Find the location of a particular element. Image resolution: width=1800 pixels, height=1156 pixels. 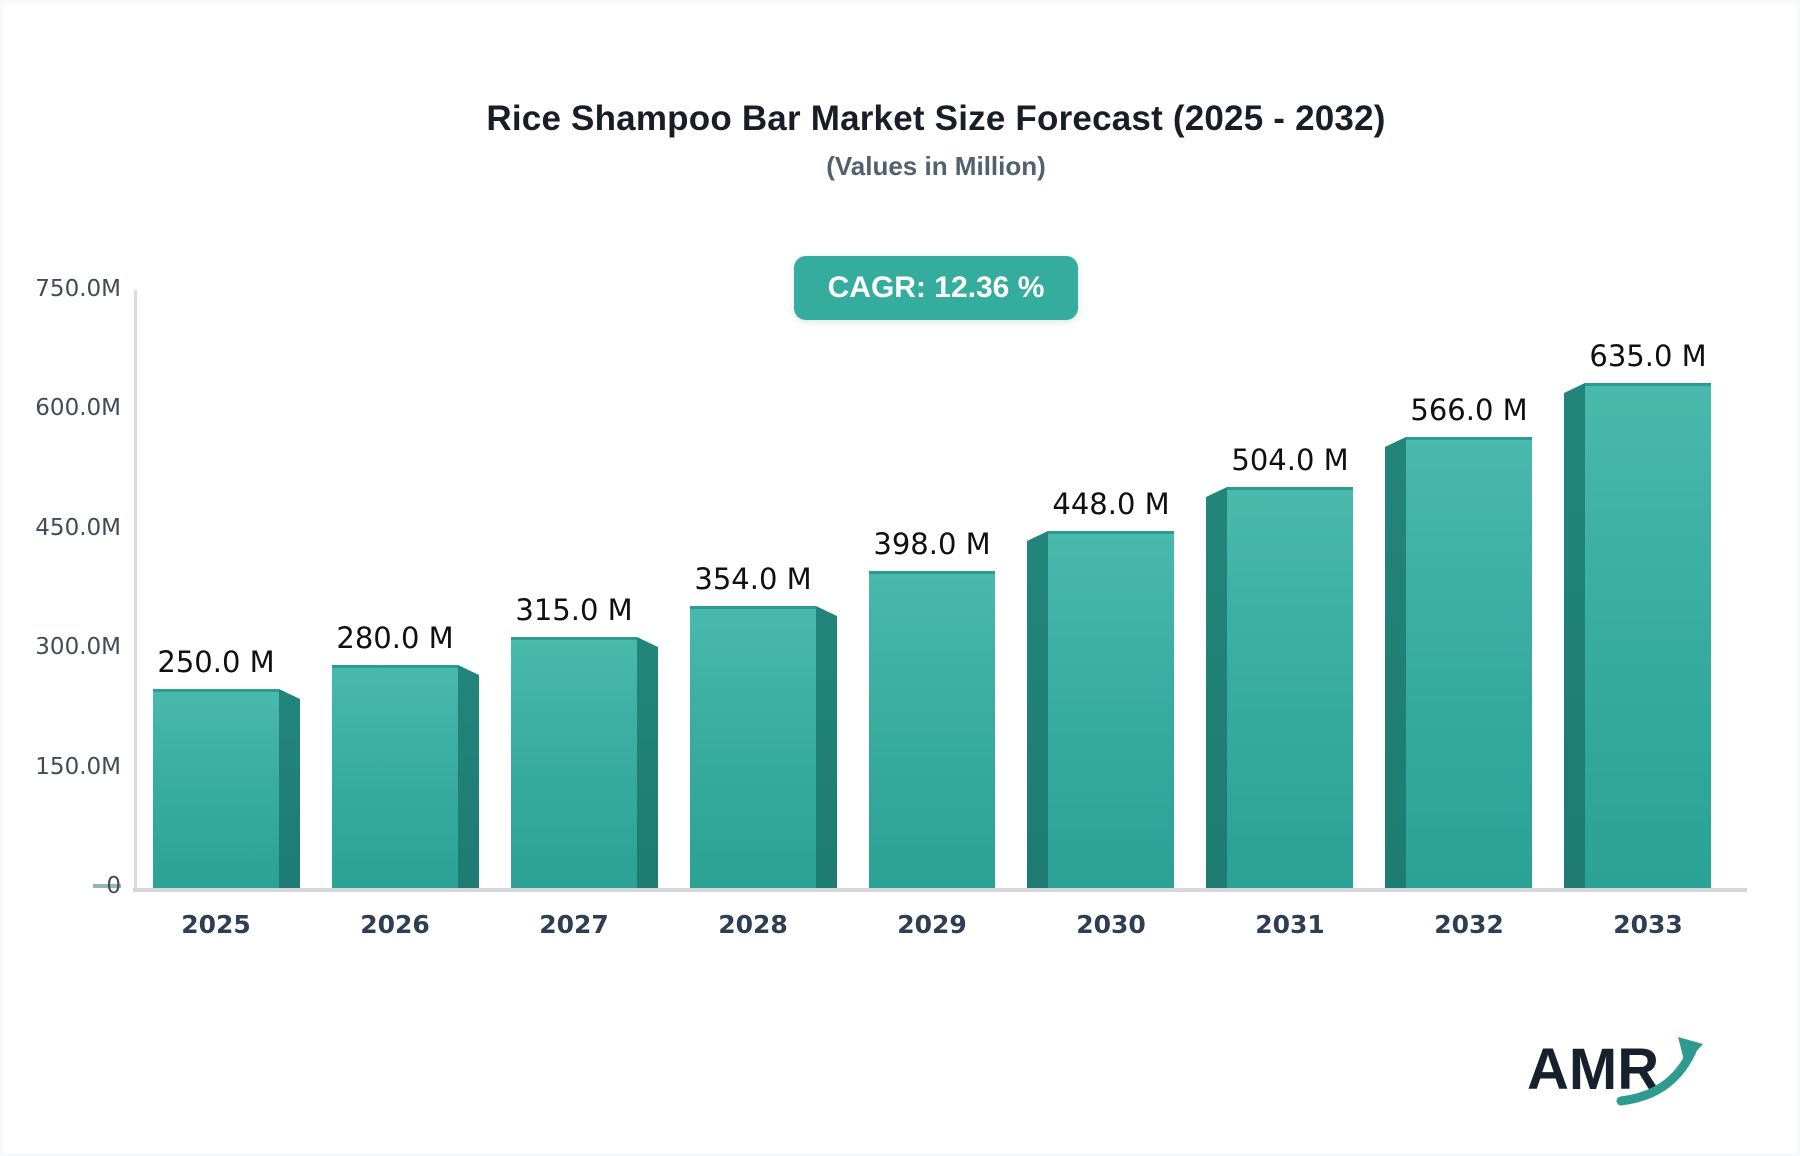

x-tick-label-2029: 2029 is located at coordinates (932, 924).